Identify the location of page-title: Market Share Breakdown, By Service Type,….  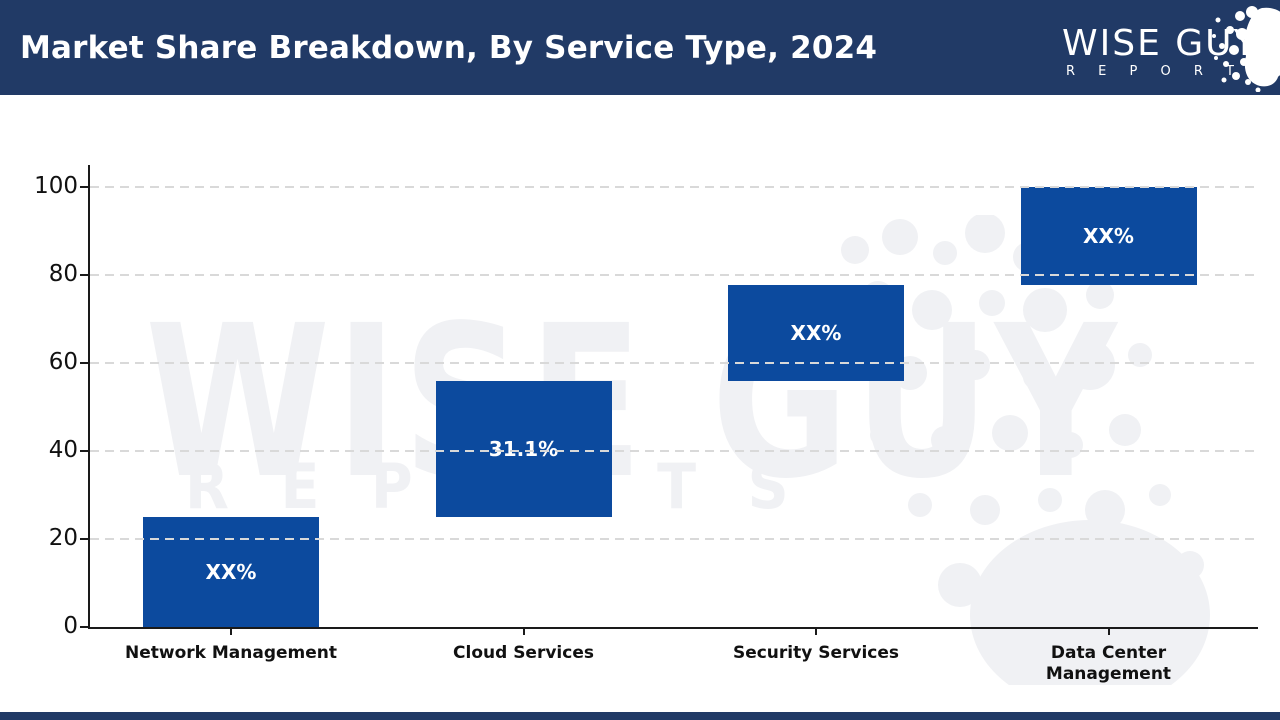
(449, 47).